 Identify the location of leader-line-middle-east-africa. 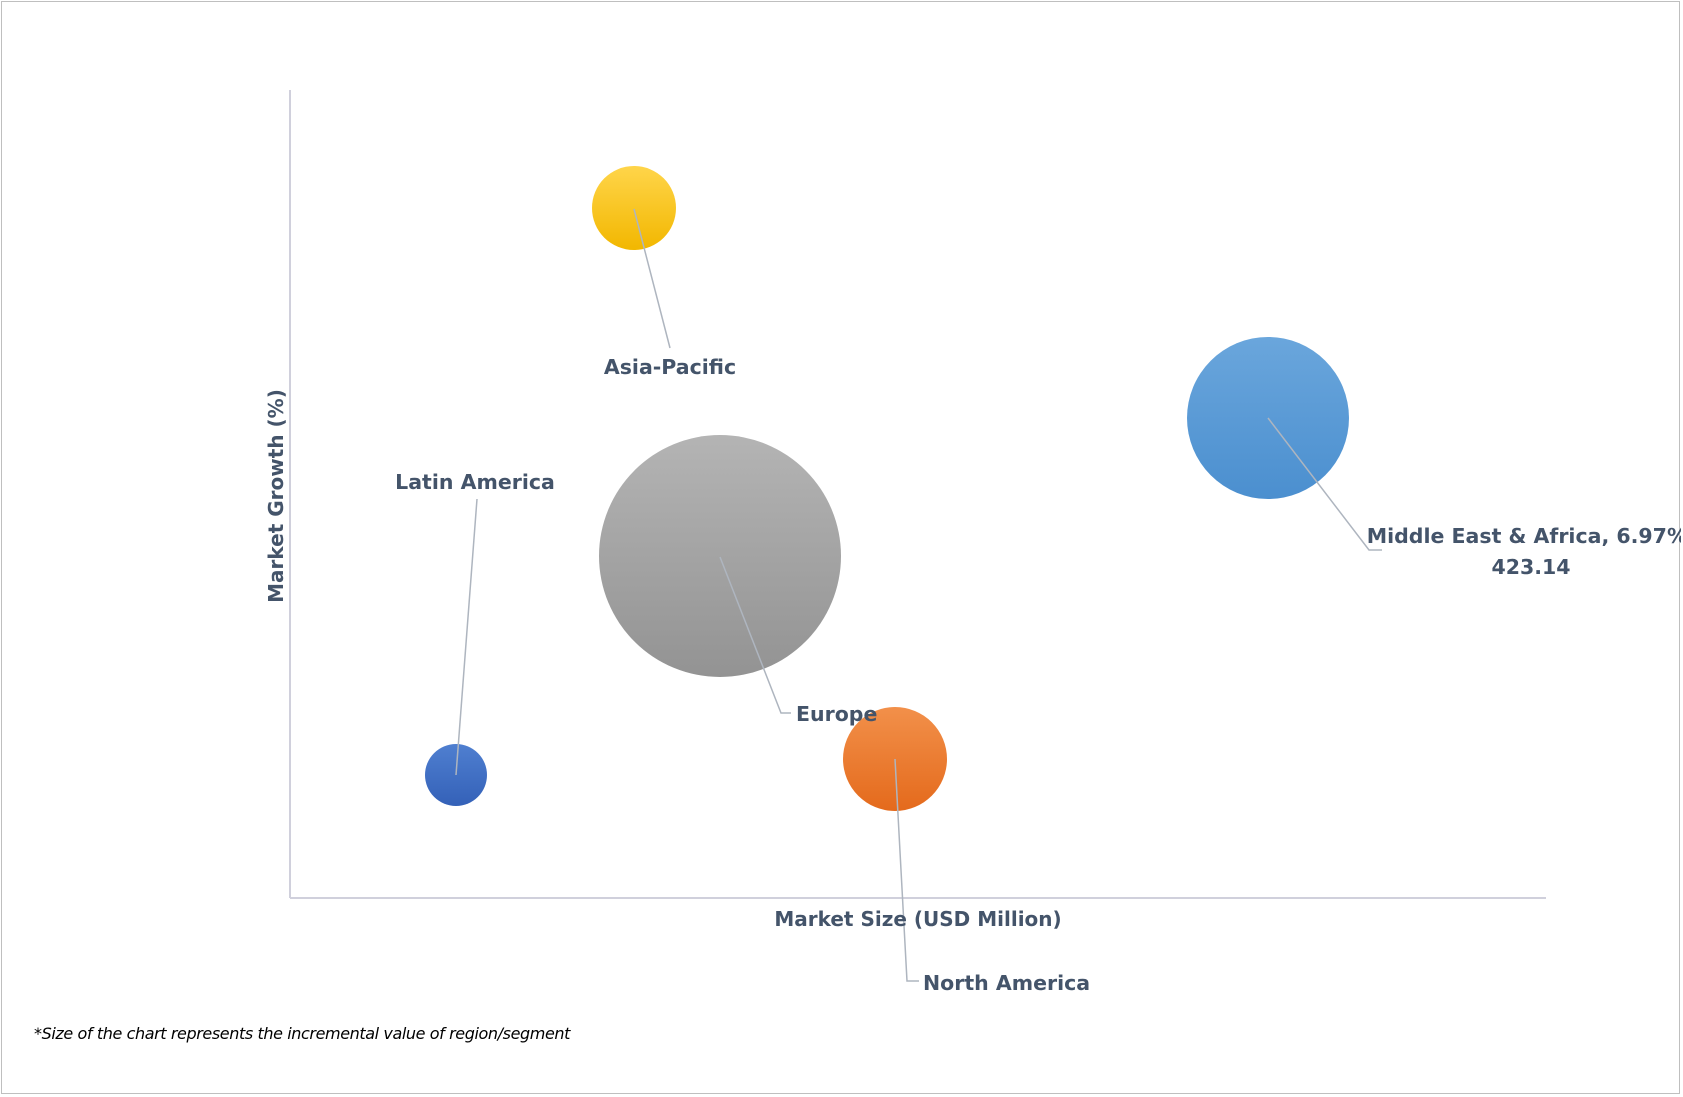
(1324, 484).